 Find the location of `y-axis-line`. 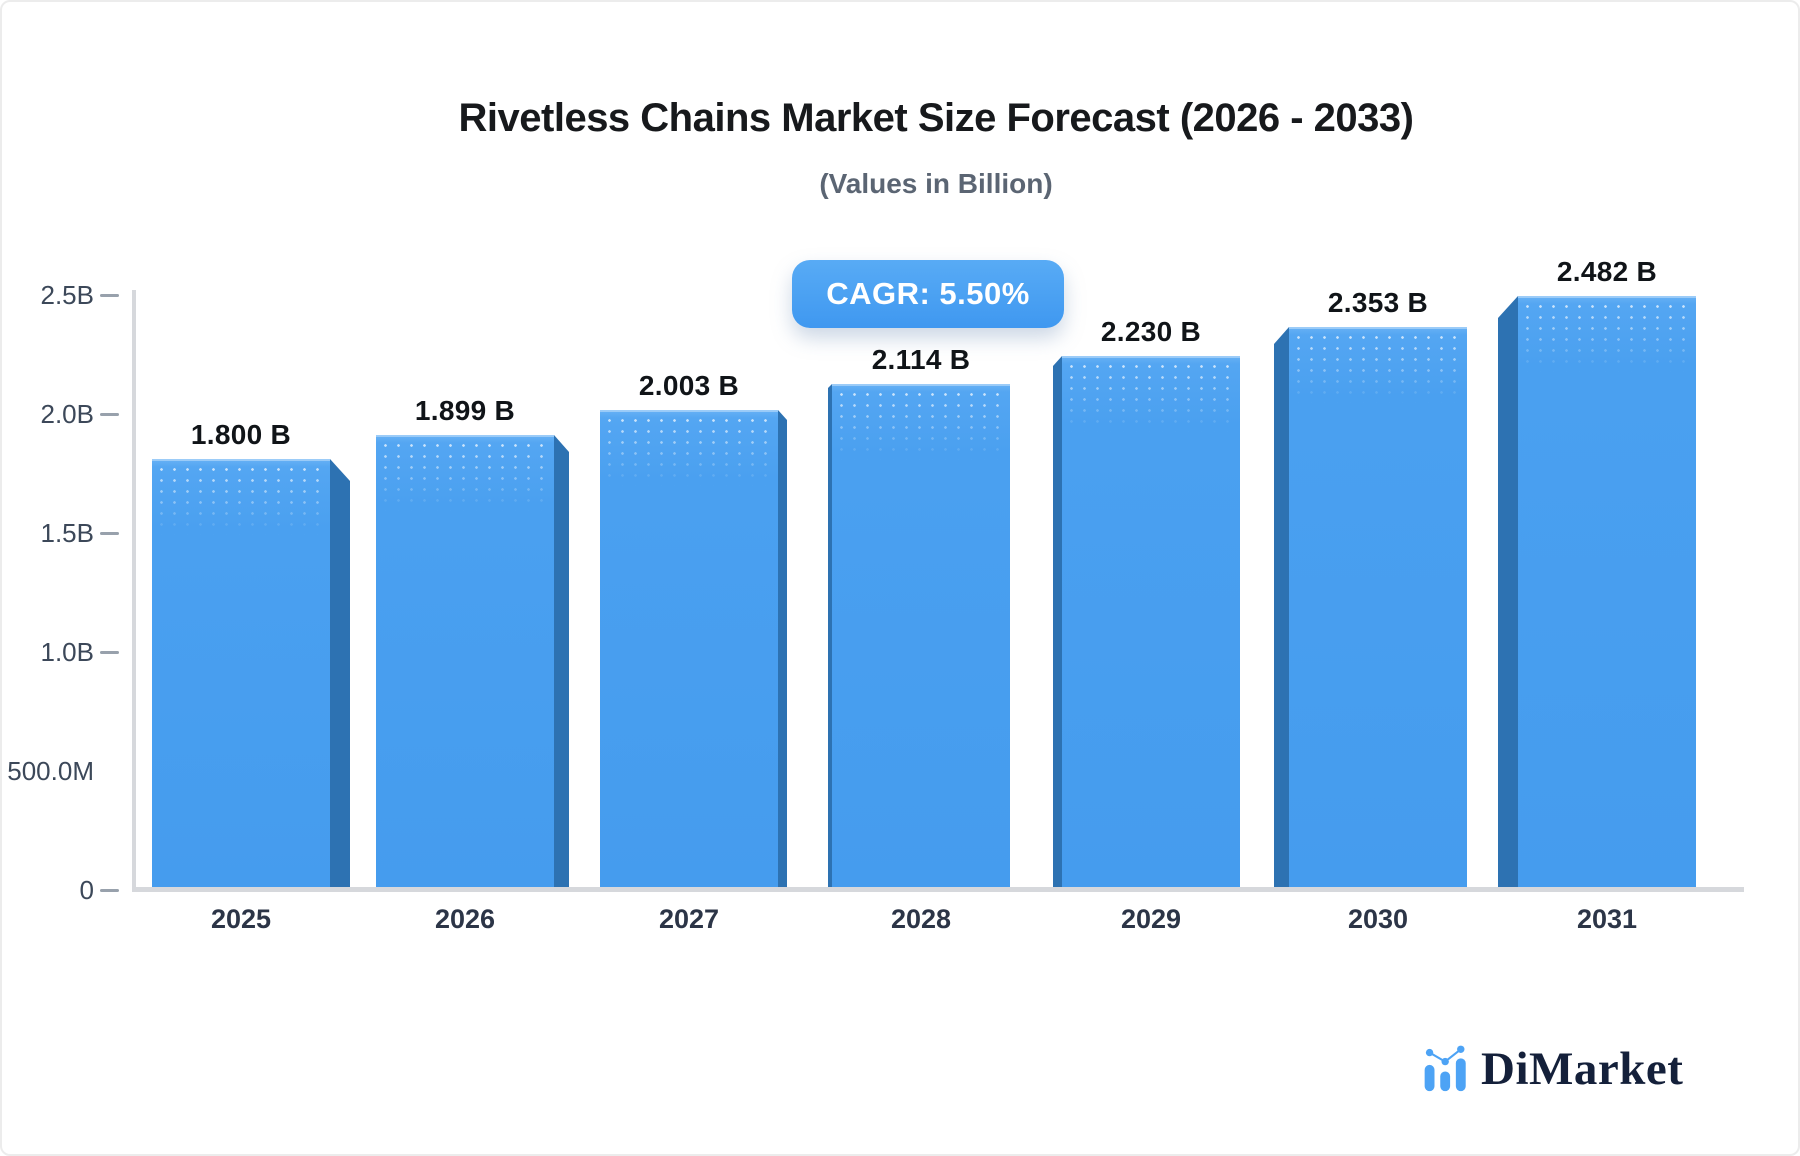

y-axis-line is located at coordinates (134, 590).